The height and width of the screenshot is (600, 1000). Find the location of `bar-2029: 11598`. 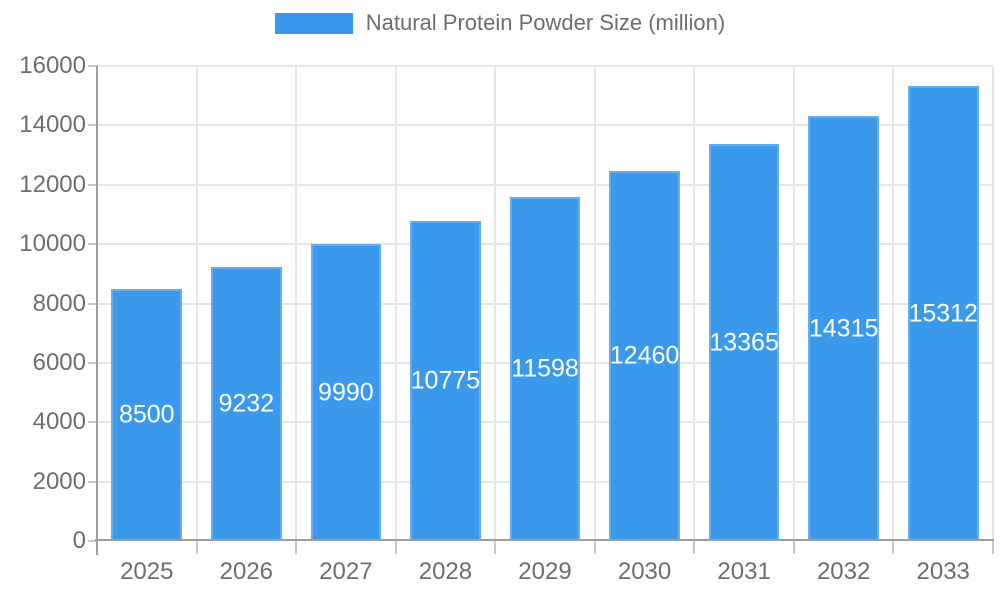

bar-2029: 11598 is located at coordinates (545, 368).